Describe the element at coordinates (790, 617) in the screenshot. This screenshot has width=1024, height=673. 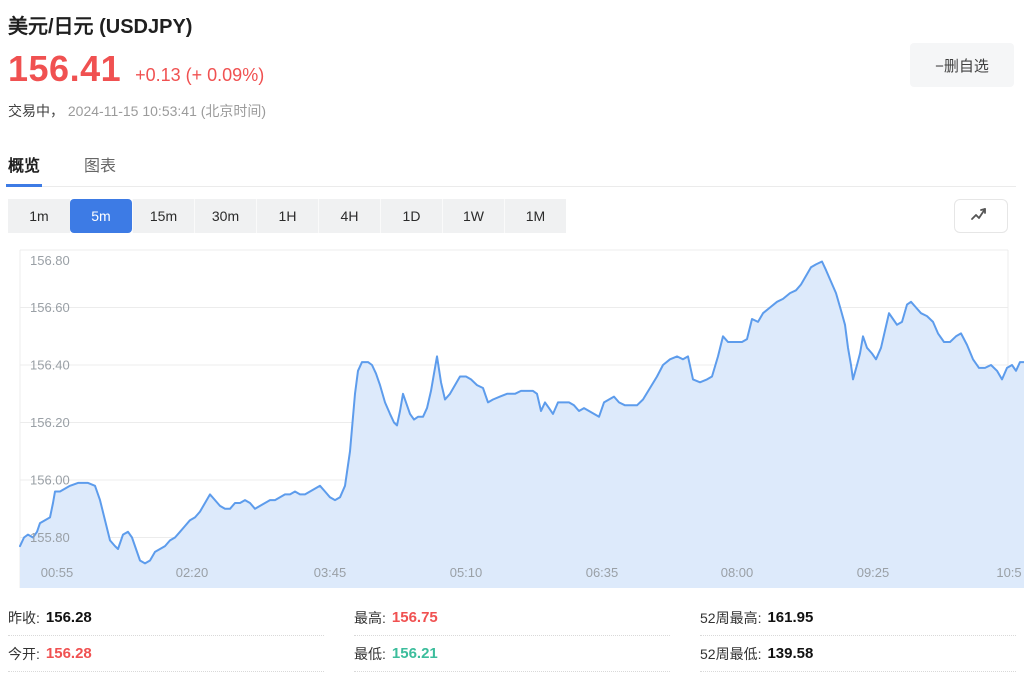
I see `stat-value: 161.95` at that location.